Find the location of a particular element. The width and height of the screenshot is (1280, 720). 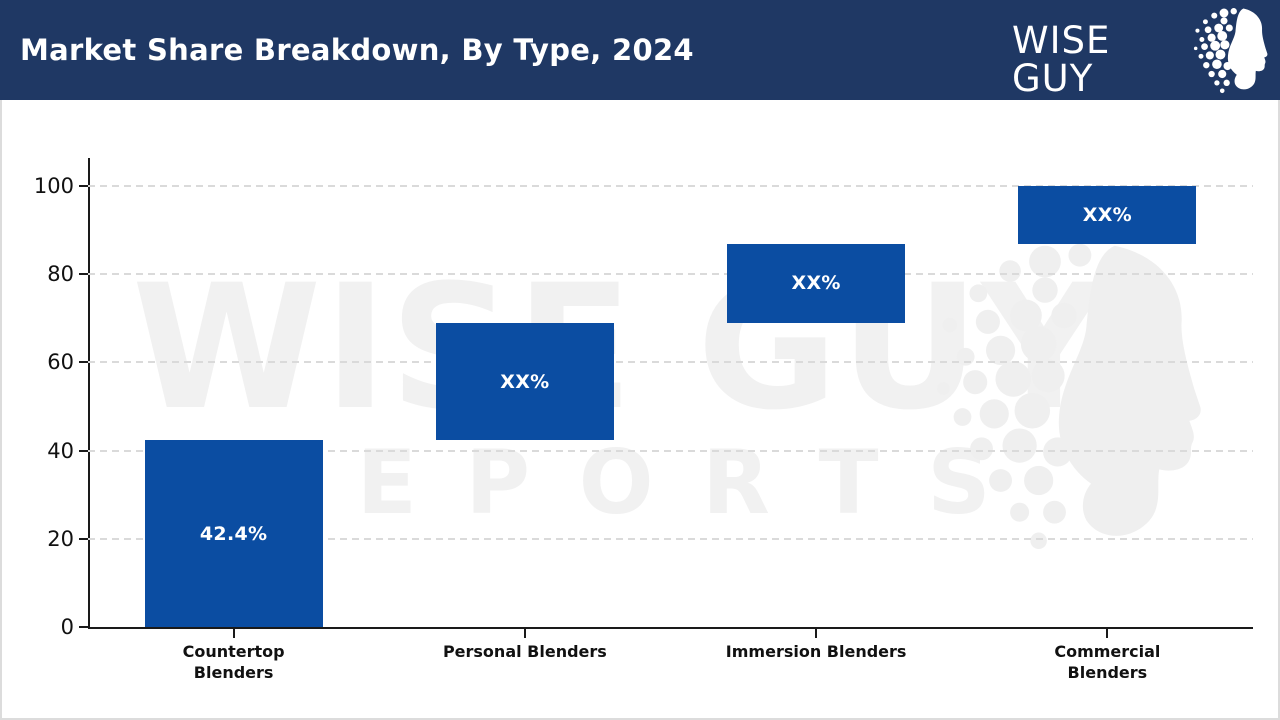

bar-personal-blenders: XX% is located at coordinates (524, 381).